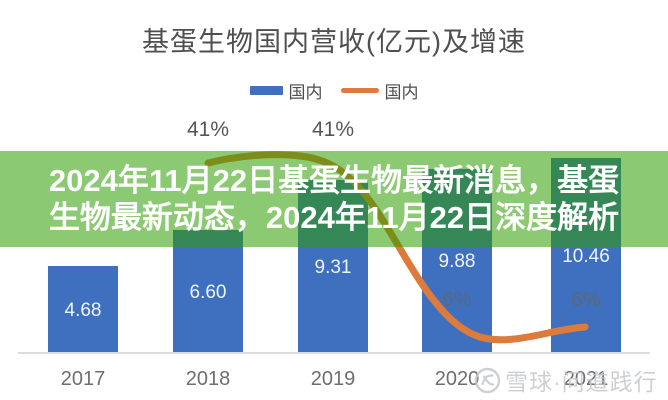 This screenshot has height=400, width=668. I want to click on x-axis-label-2018: 2018, so click(208, 379).